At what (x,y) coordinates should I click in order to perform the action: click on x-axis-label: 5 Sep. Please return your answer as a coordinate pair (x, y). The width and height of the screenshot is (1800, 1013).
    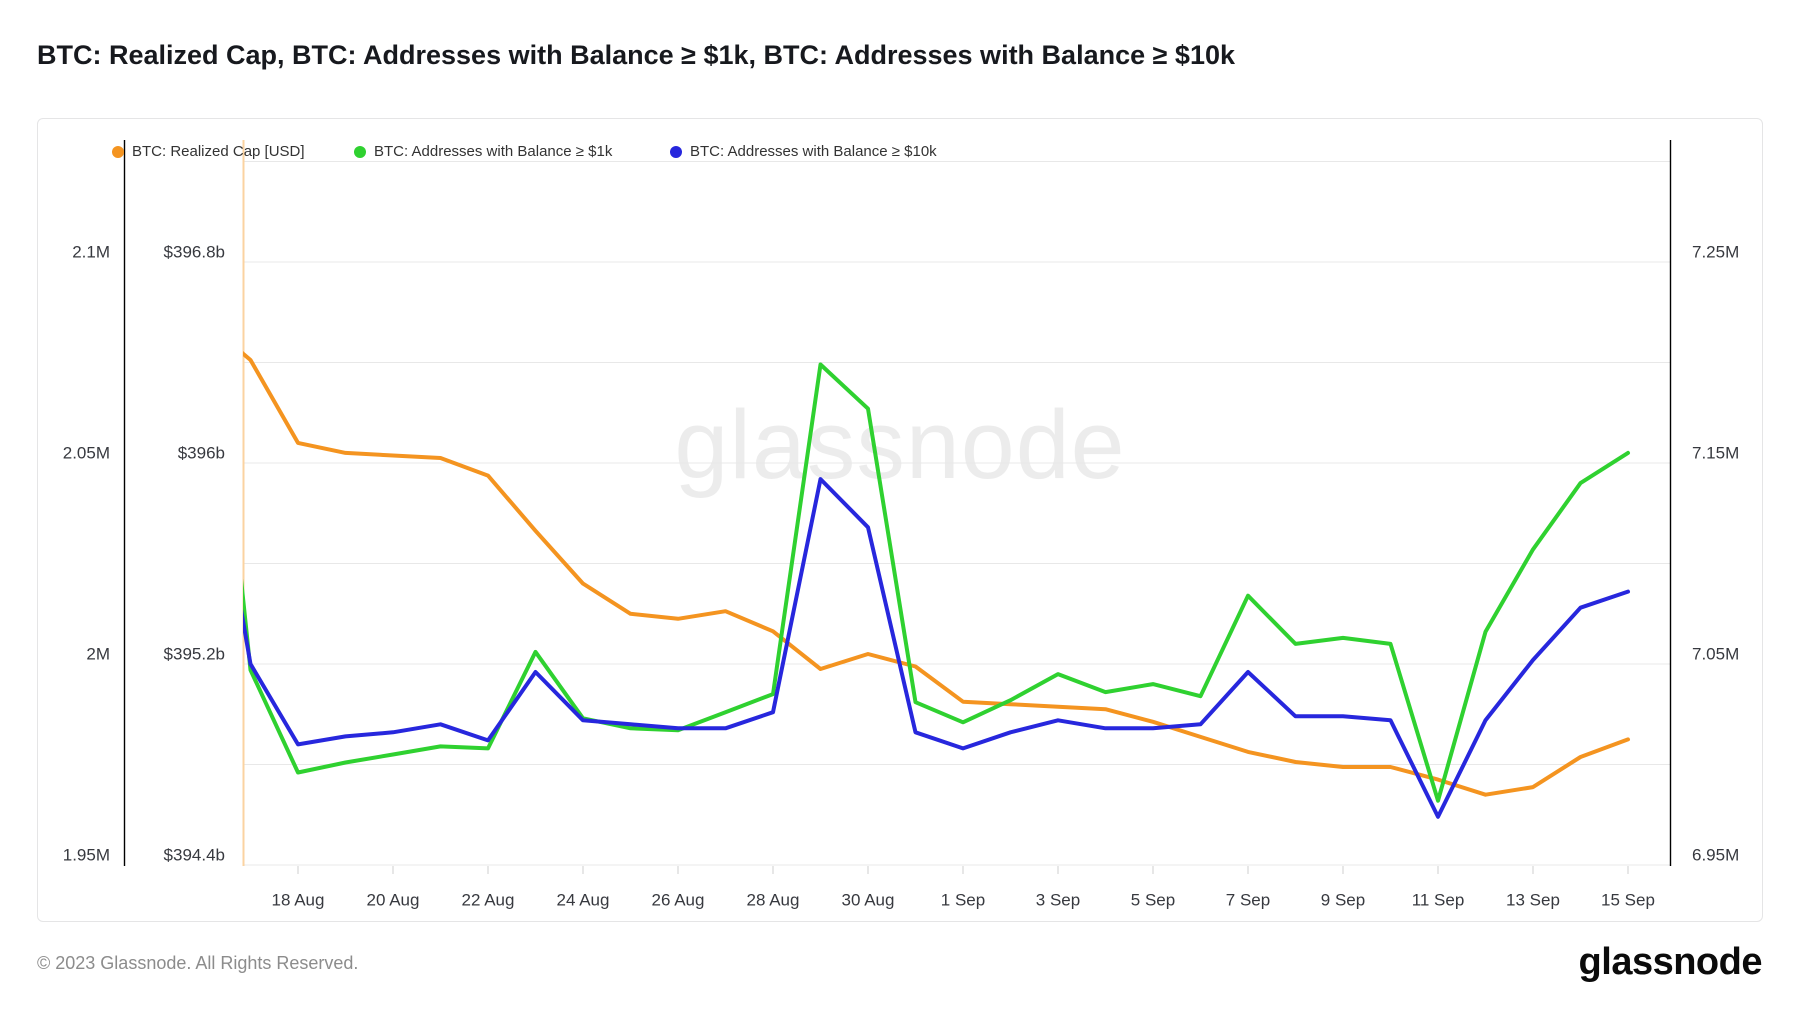
    Looking at the image, I should click on (1153, 899).